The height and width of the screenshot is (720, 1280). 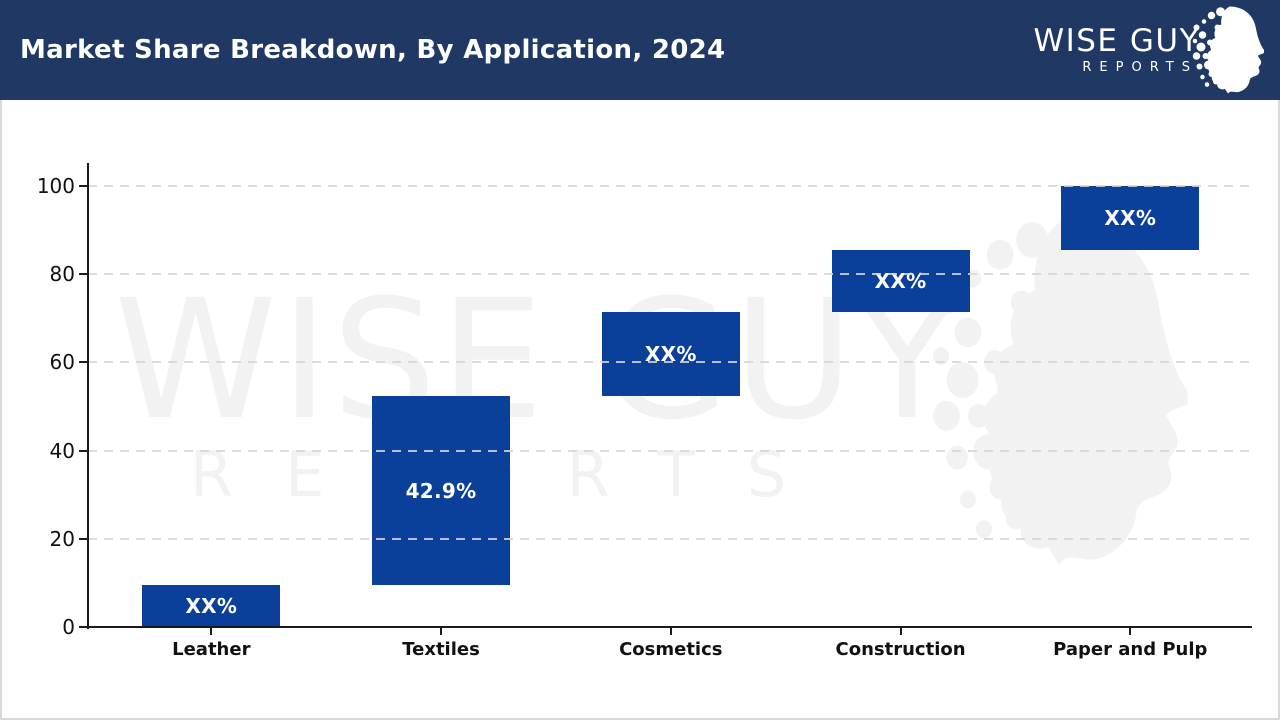 I want to click on y-axis-spine, so click(x=88, y=396).